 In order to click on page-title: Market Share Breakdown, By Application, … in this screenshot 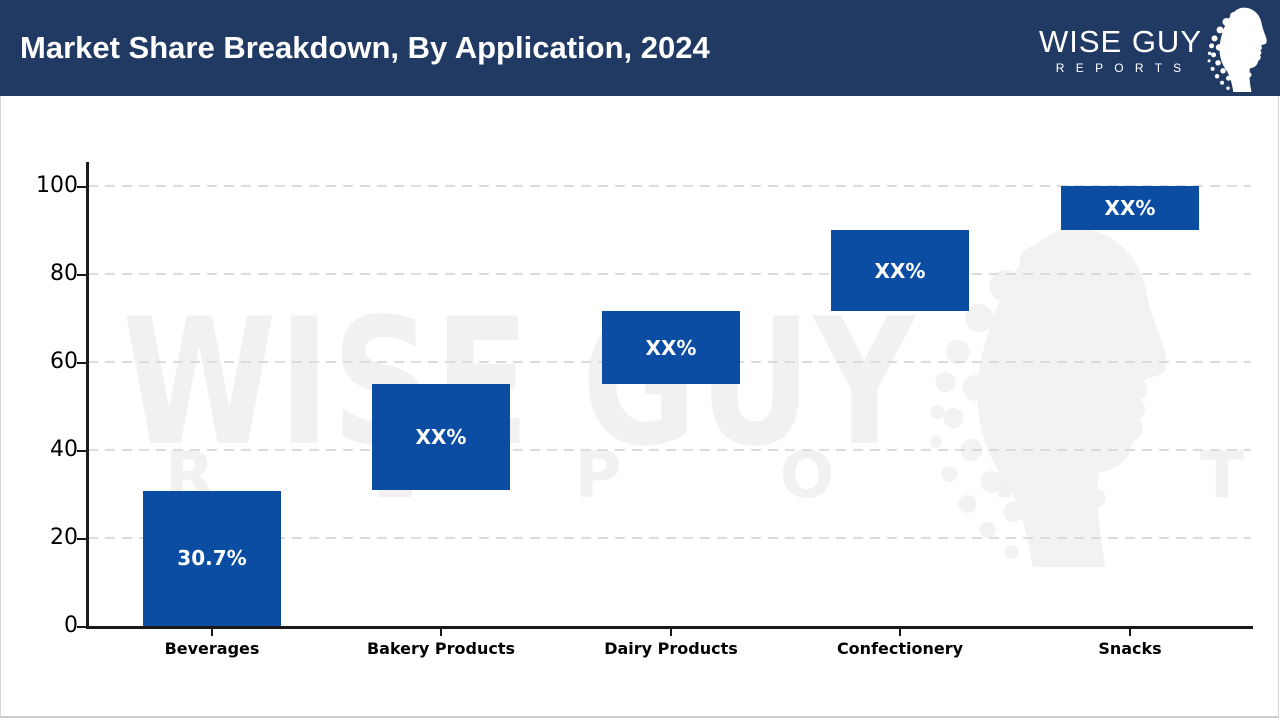, I will do `click(365, 47)`.